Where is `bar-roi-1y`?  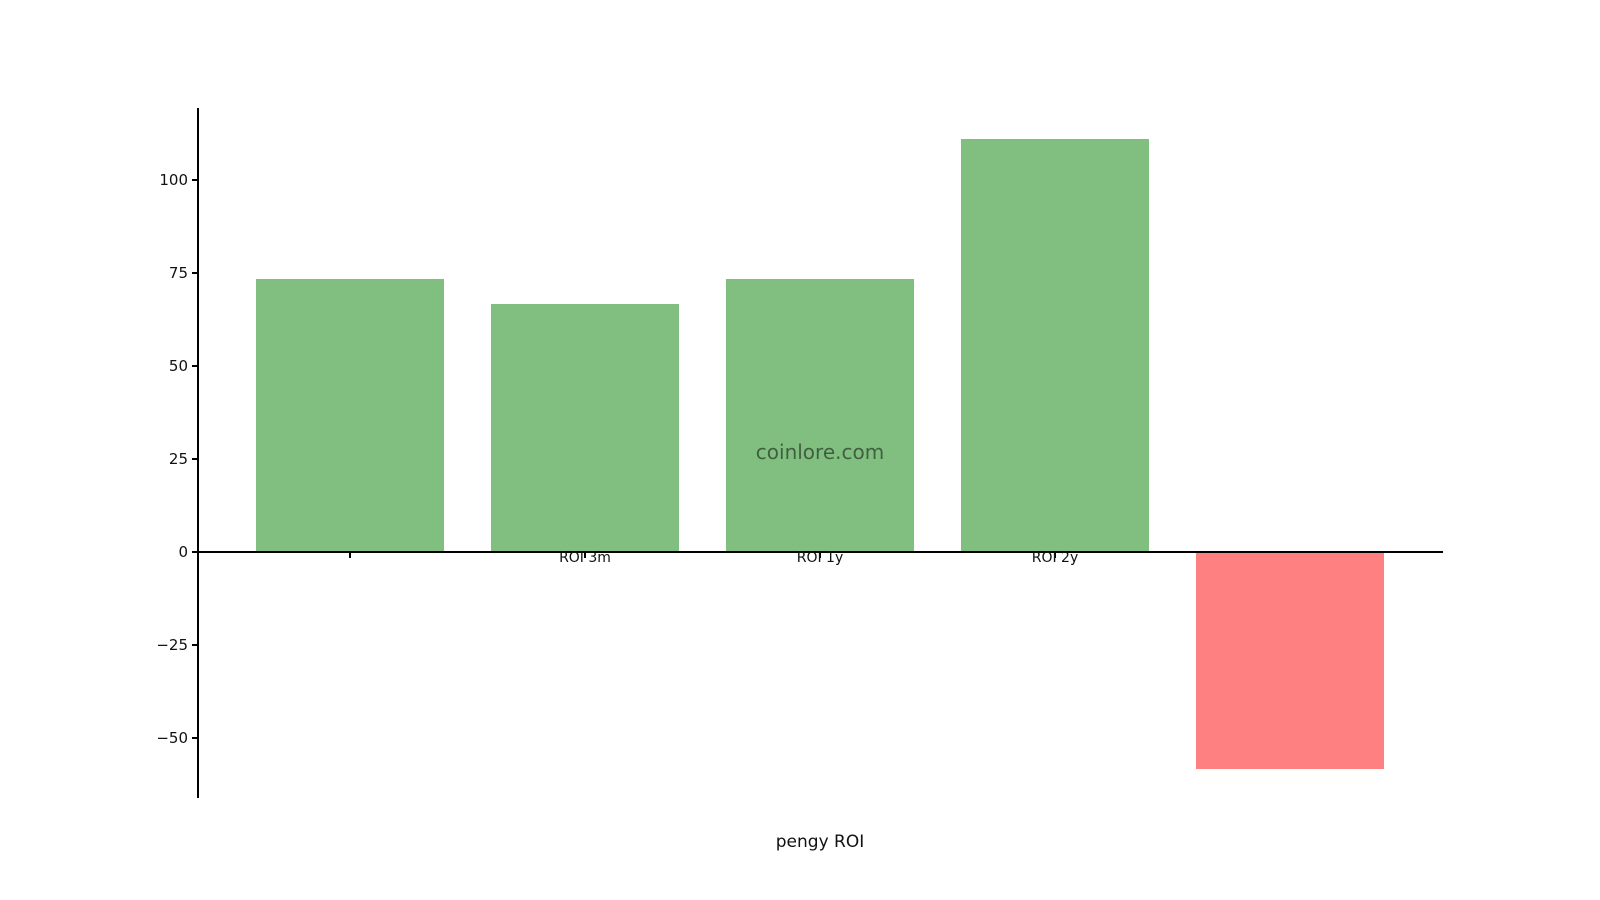 bar-roi-1y is located at coordinates (820, 415).